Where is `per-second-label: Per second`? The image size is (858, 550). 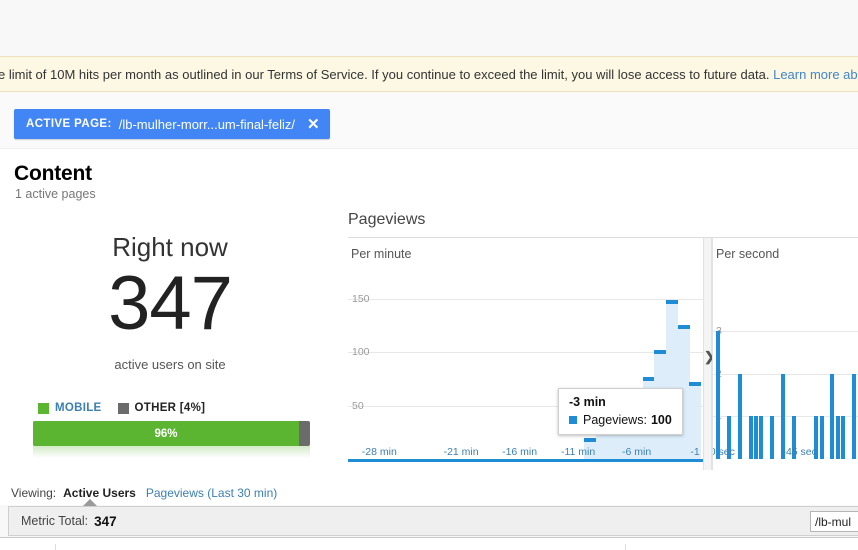
per-second-label: Per second is located at coordinates (748, 254).